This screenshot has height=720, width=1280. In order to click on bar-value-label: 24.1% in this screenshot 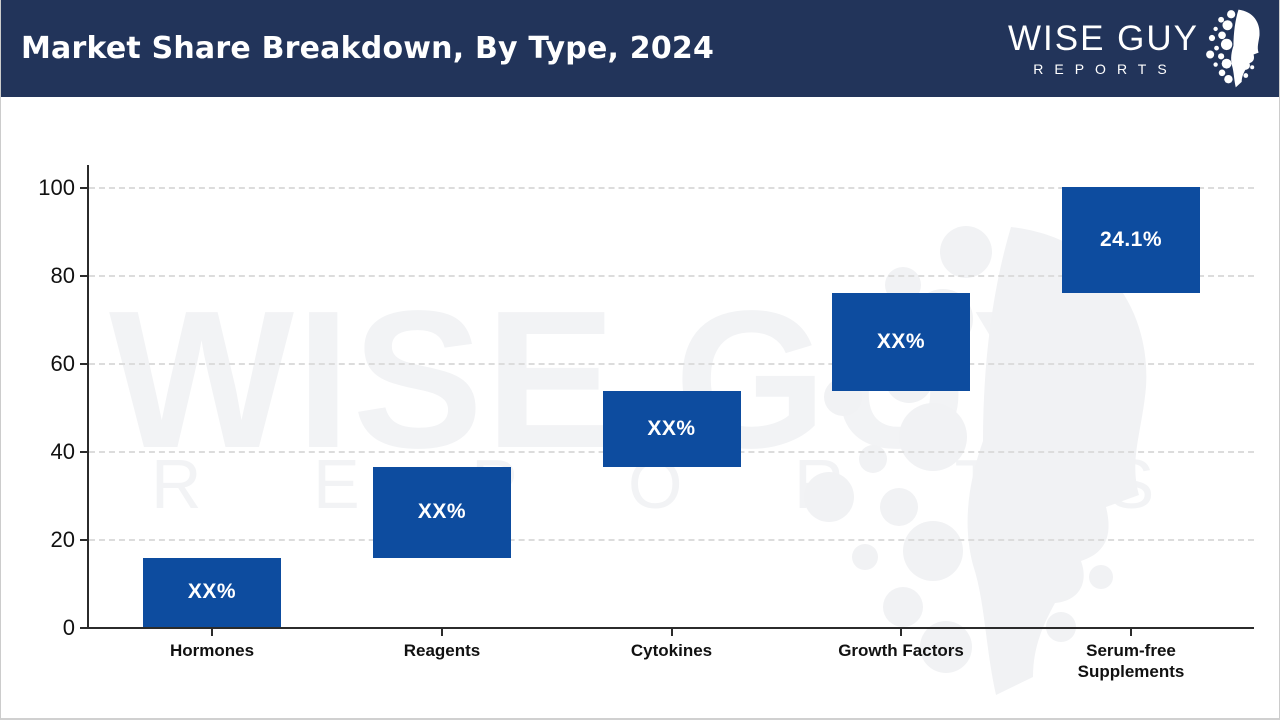, I will do `click(1131, 240)`.